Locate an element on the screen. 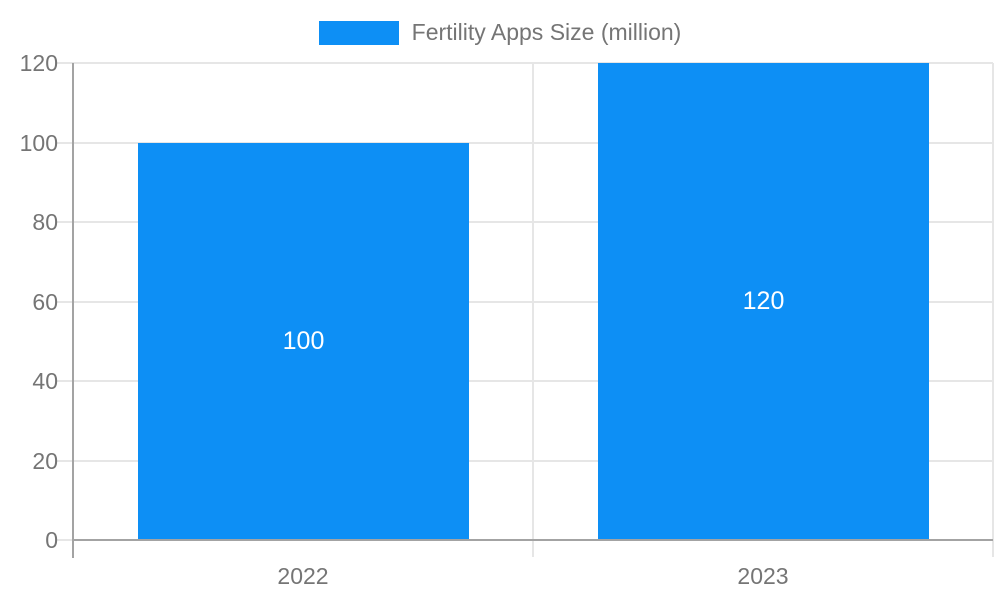 The width and height of the screenshot is (1000, 600). y-axis-line is located at coordinates (73, 310).